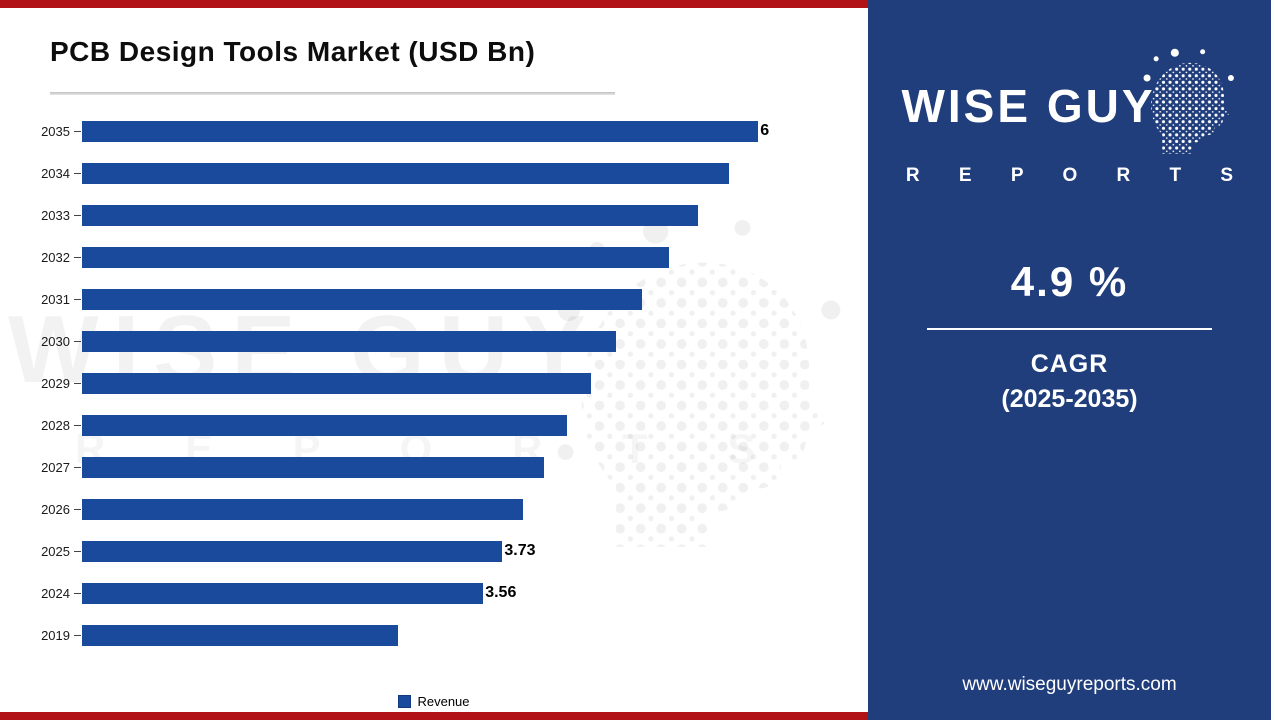 This screenshot has height=720, width=1271. What do you see at coordinates (55, 509) in the screenshot?
I see `y-axis-tick-label: 2026` at bounding box center [55, 509].